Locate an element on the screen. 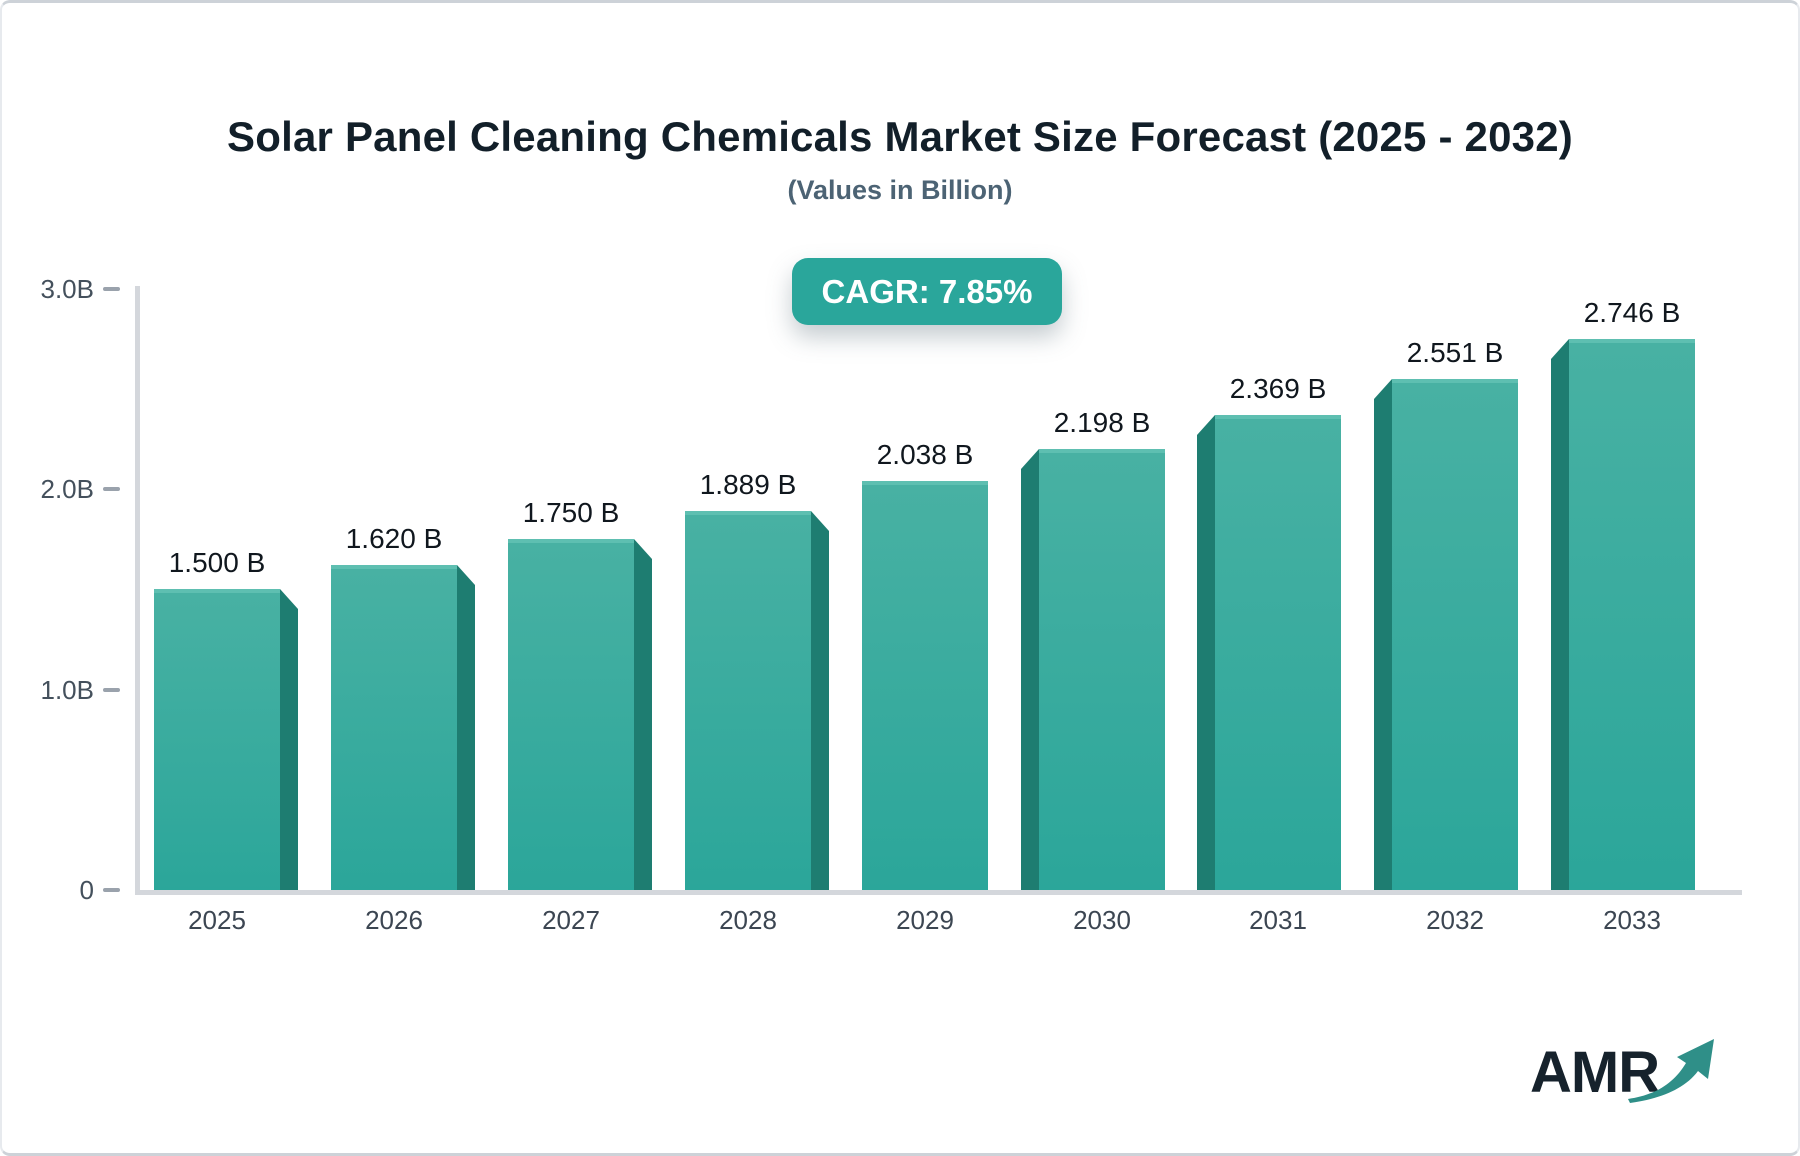 This screenshot has width=1800, height=1156. y-tick-label: 1.0B is located at coordinates (67, 689).